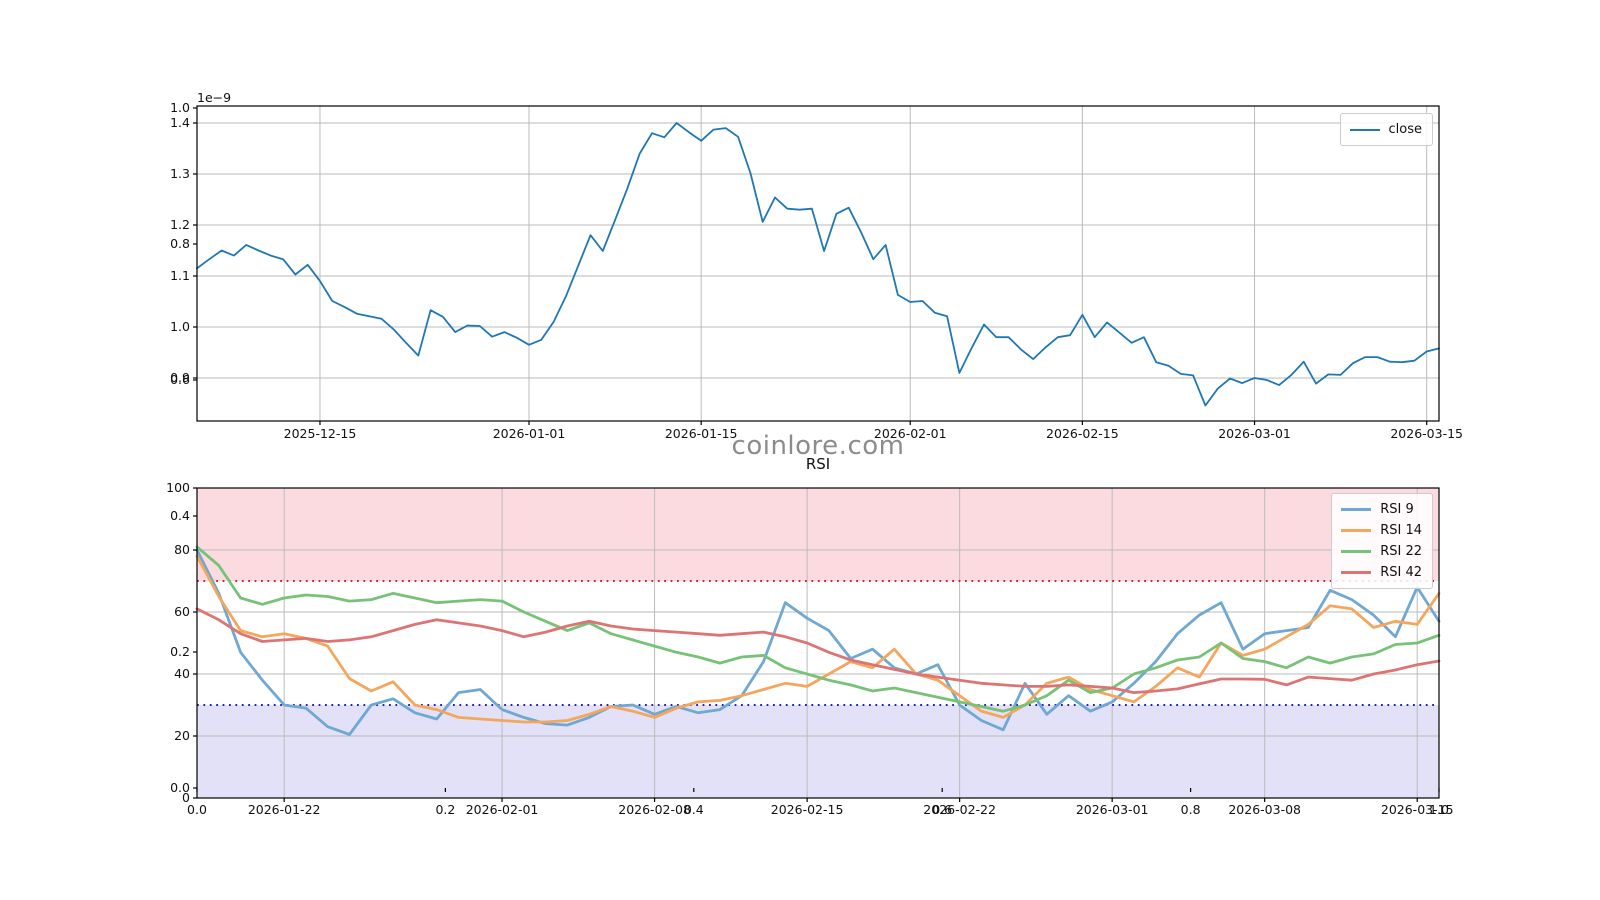 Image resolution: width=1600 pixels, height=900 pixels. I want to click on overlay-y-tick-label: 0.2, so click(180, 651).